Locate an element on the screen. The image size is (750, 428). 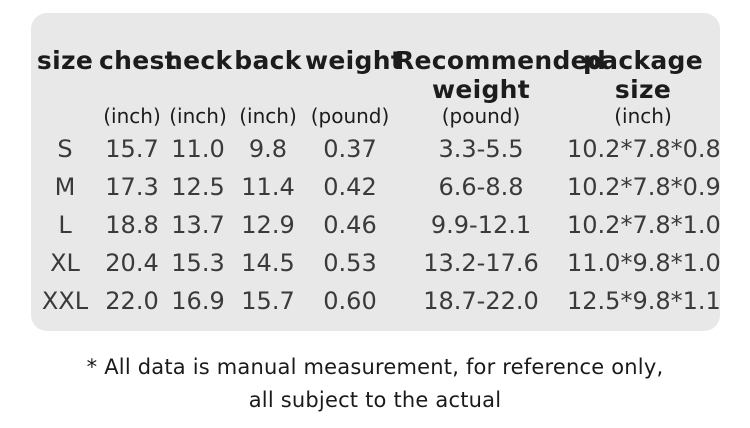
column-subheader-back is located at coordinates (268, 89).